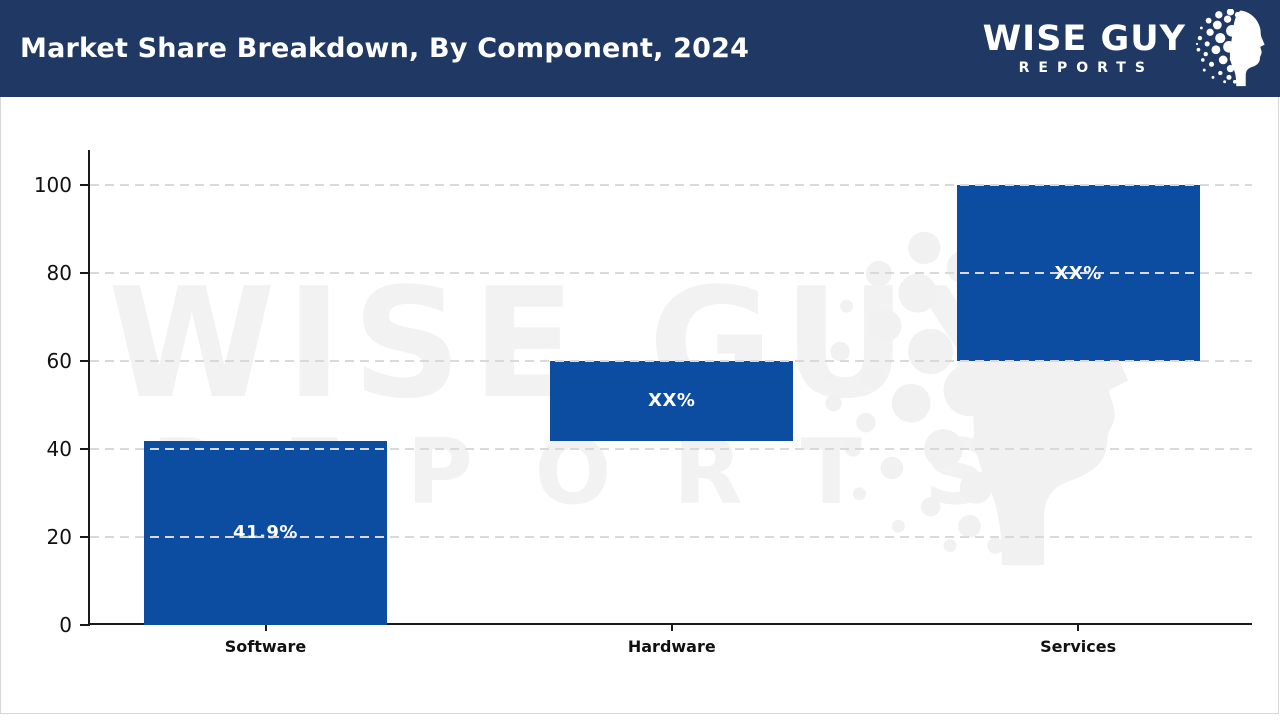 Image resolution: width=1280 pixels, height=720 pixels. What do you see at coordinates (59, 361) in the screenshot?
I see `y-axis-tick-label: 60` at bounding box center [59, 361].